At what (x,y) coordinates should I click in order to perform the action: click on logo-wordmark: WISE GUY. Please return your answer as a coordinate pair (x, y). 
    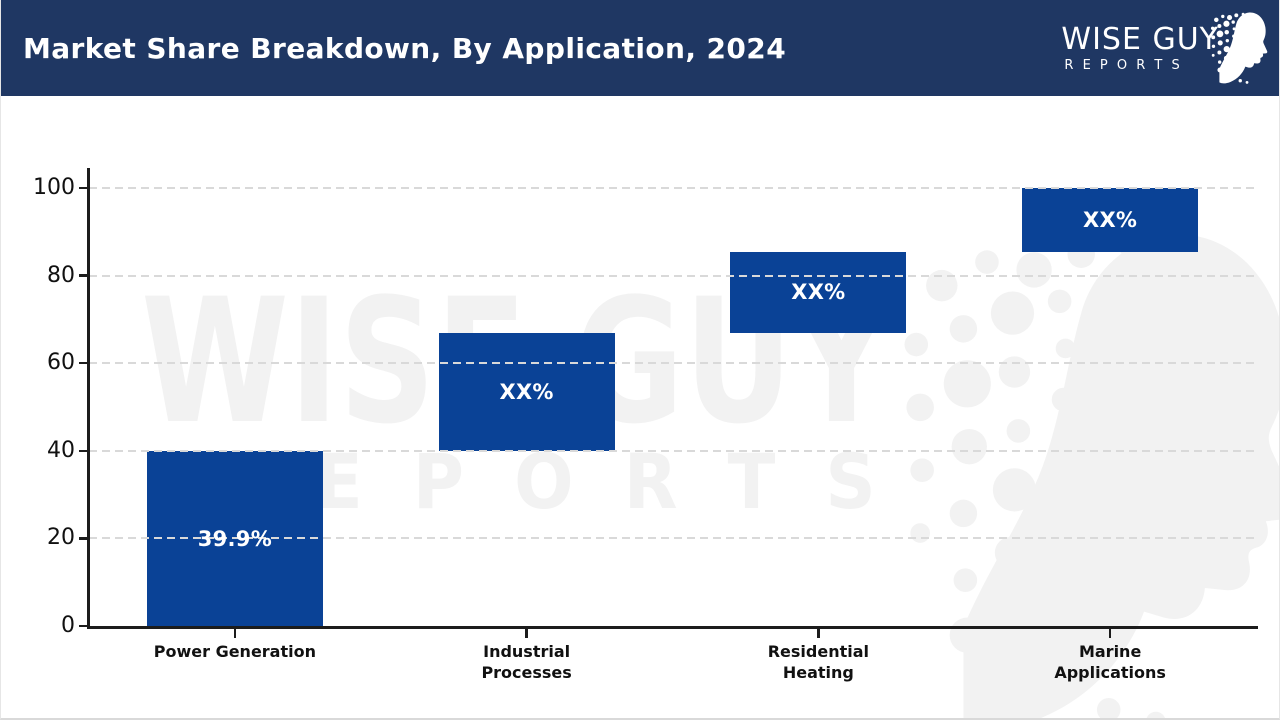
    Looking at the image, I should click on (1140, 39).